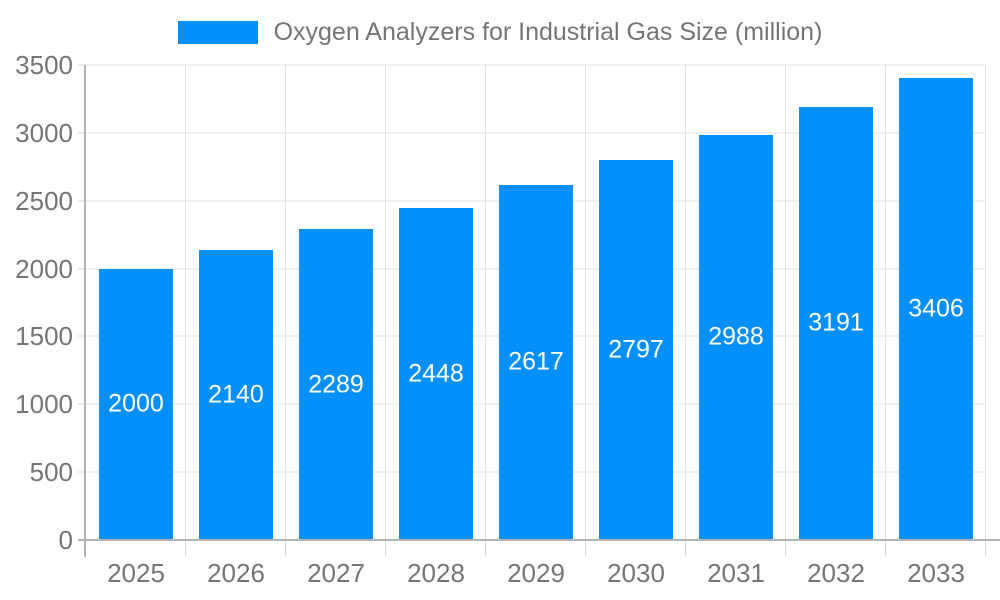 This screenshot has height=600, width=1000. I want to click on x-axis-label: 2026, so click(236, 573).